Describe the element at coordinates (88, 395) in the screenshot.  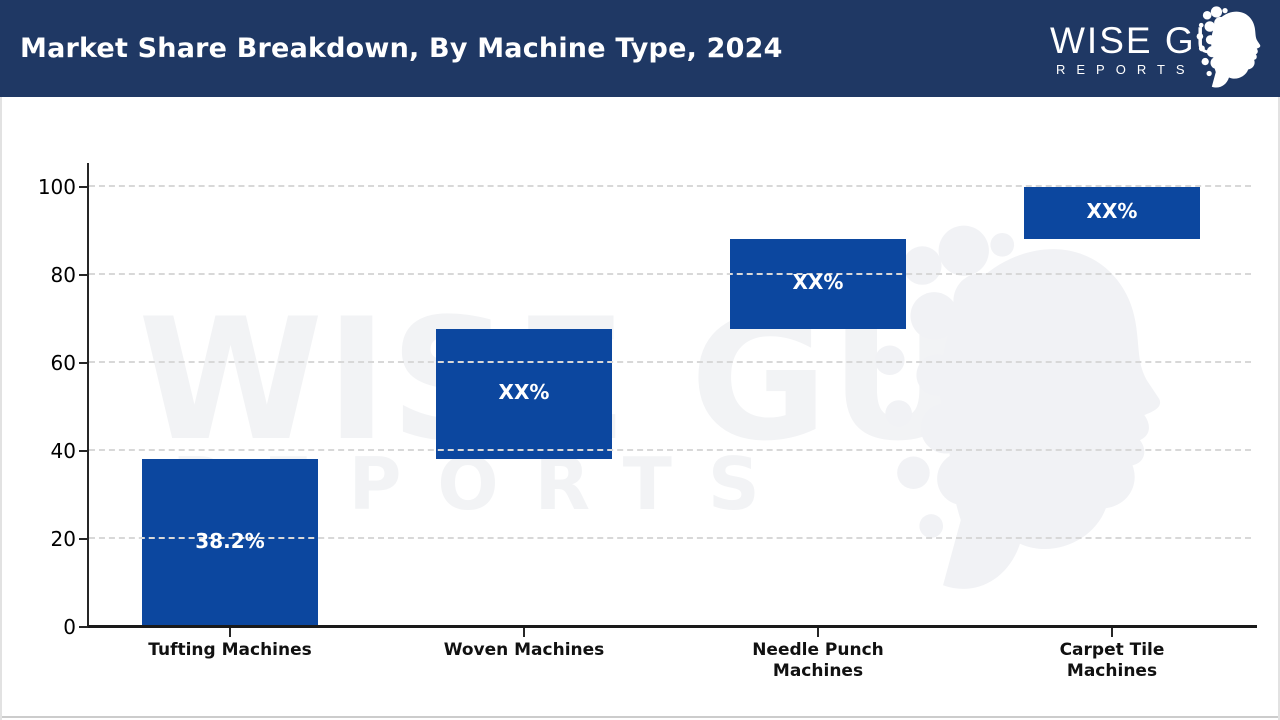
I see `y-axis-line` at that location.